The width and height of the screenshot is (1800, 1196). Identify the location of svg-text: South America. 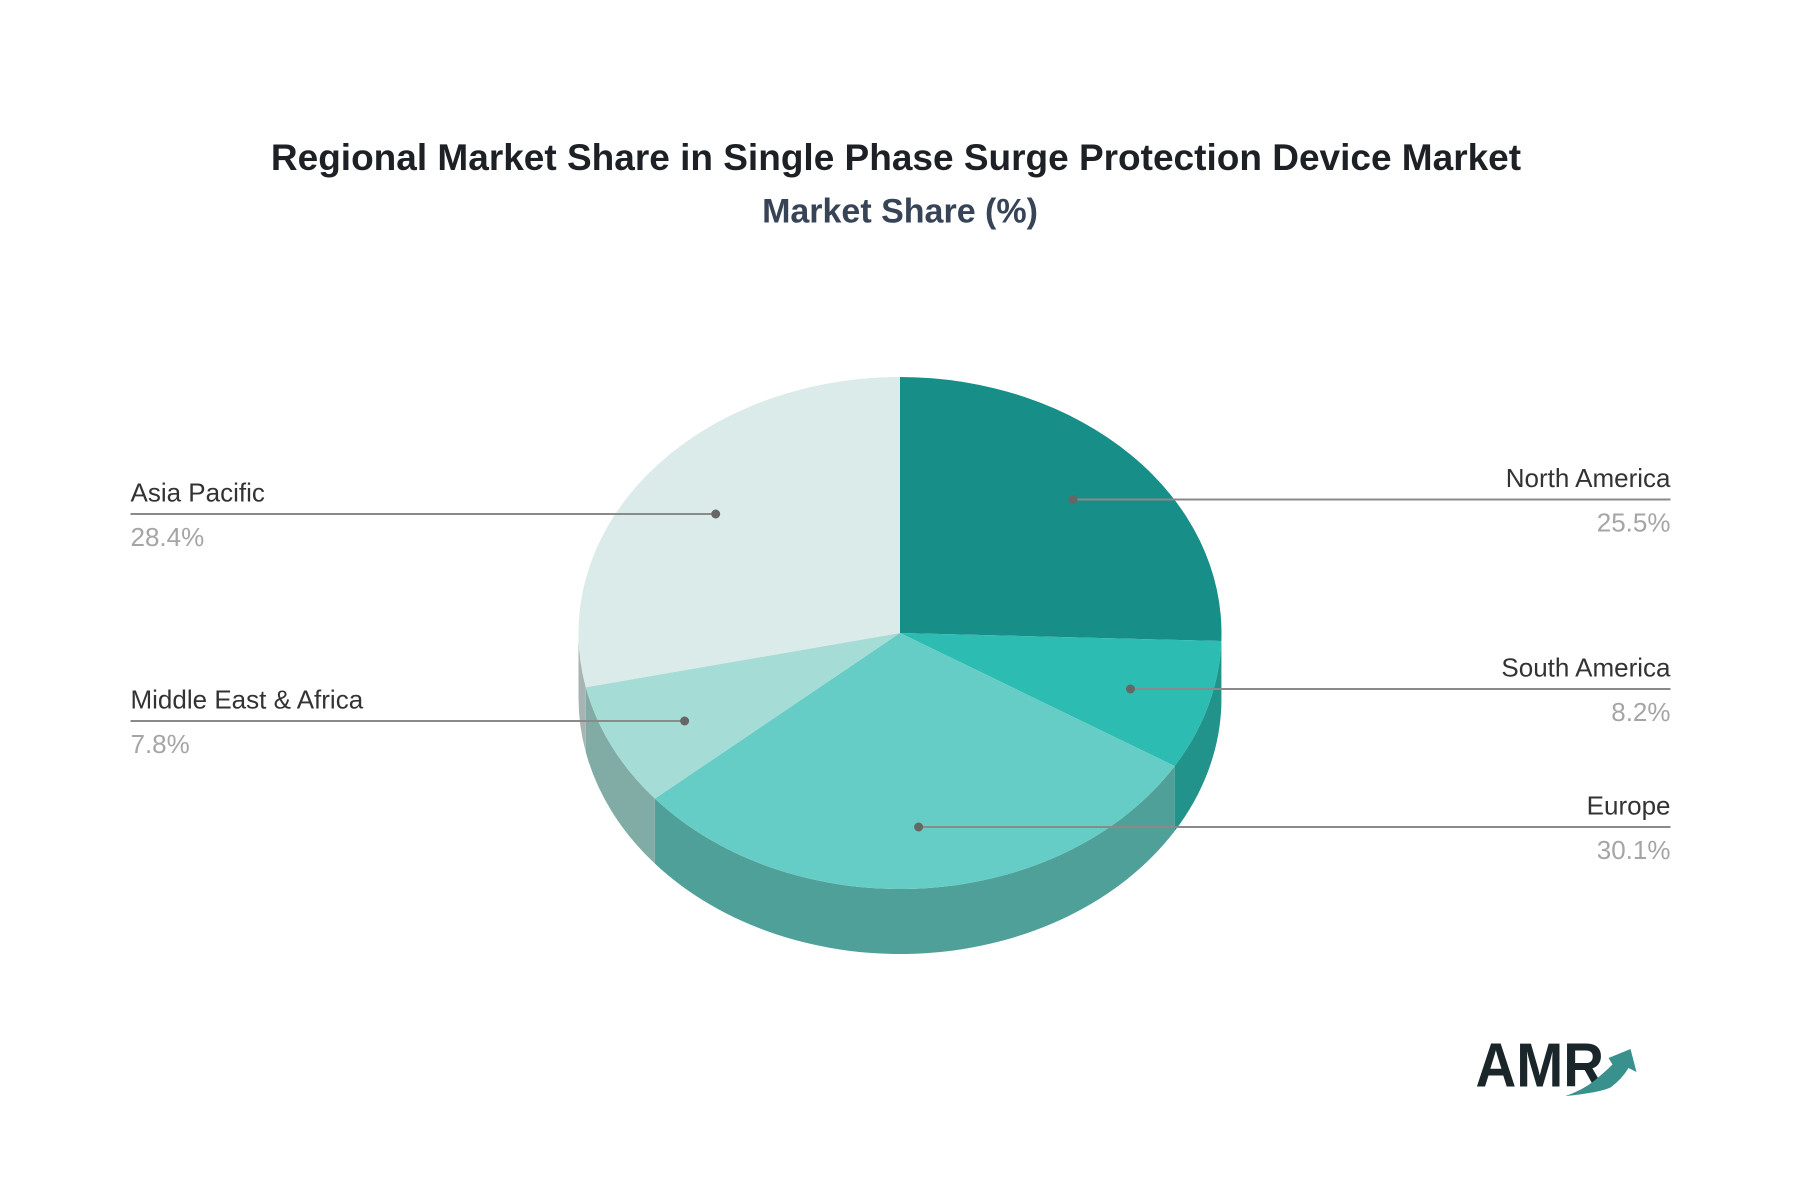
(1586, 668).